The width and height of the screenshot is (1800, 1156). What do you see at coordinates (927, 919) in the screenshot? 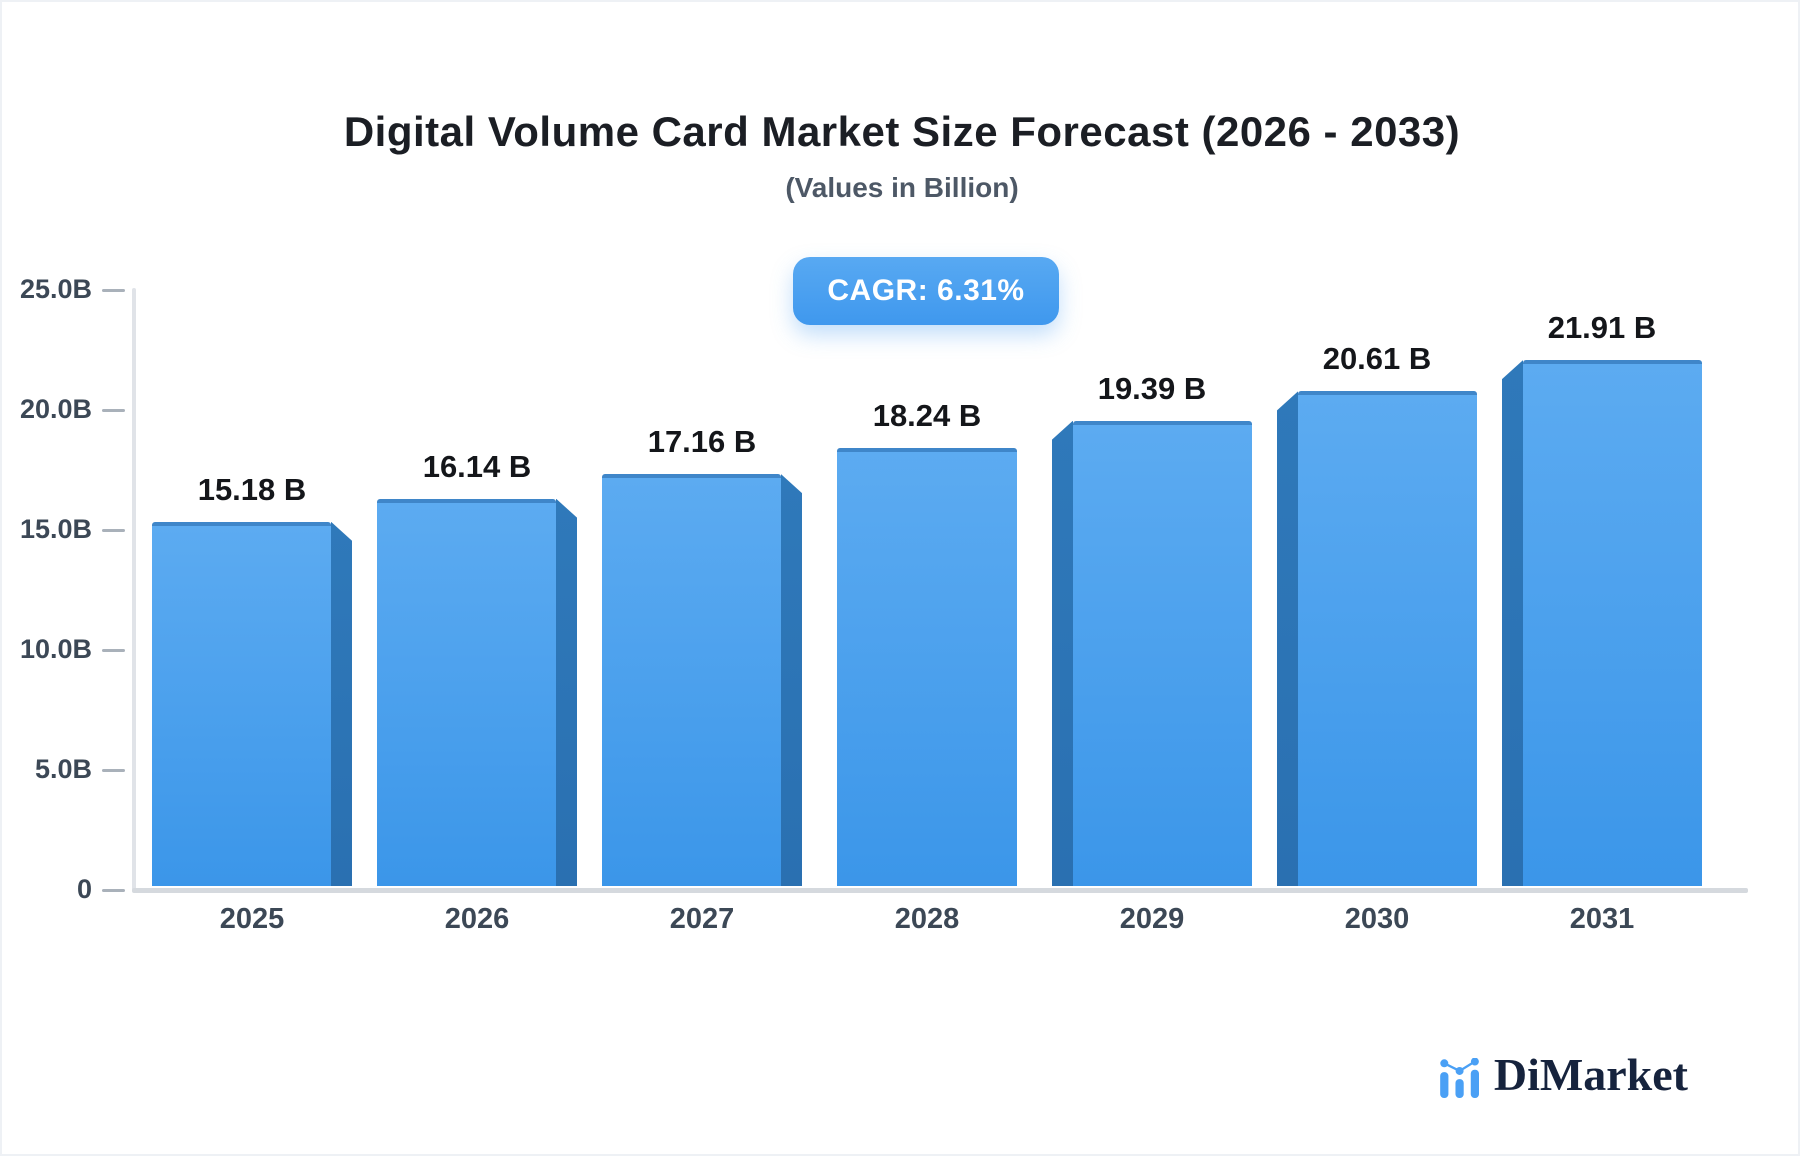
I see `x-axis-label-2028: 2028` at bounding box center [927, 919].